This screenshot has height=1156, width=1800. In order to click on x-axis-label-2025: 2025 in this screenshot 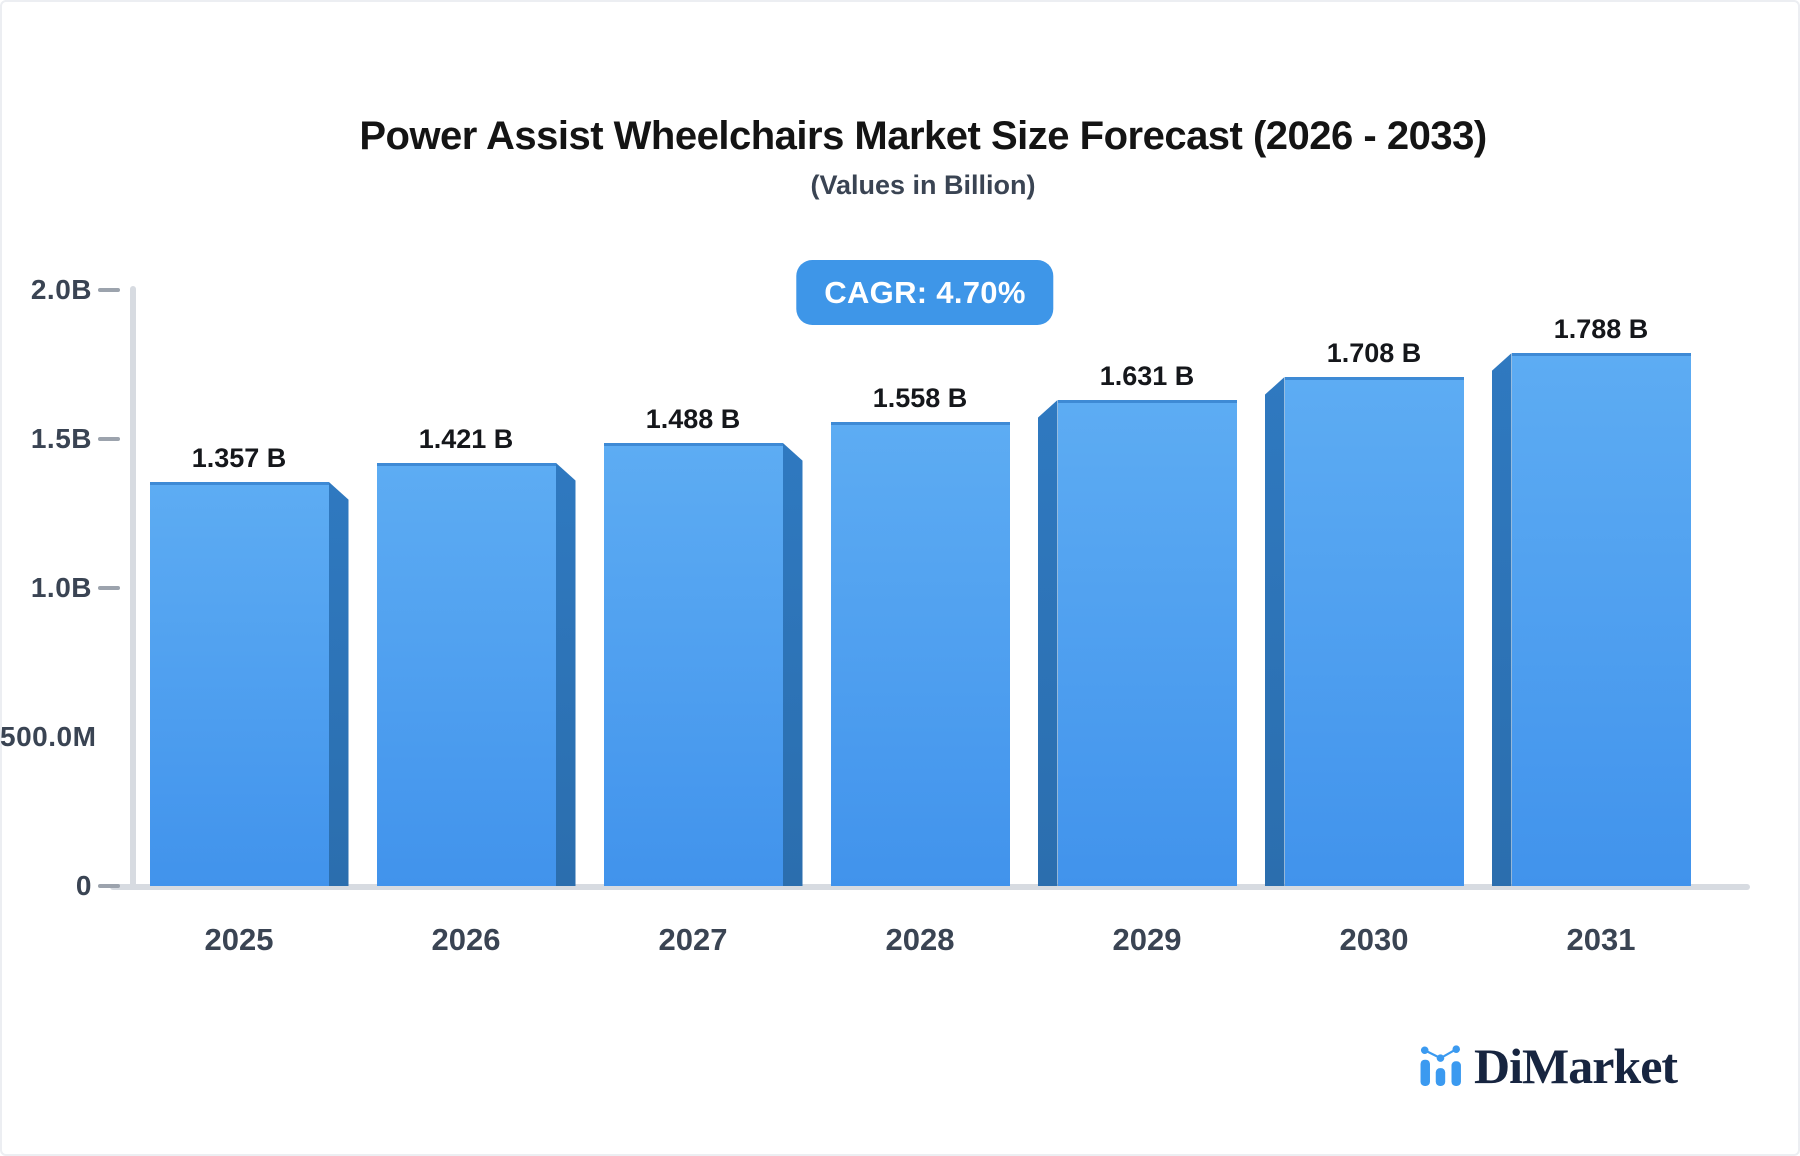, I will do `click(239, 939)`.